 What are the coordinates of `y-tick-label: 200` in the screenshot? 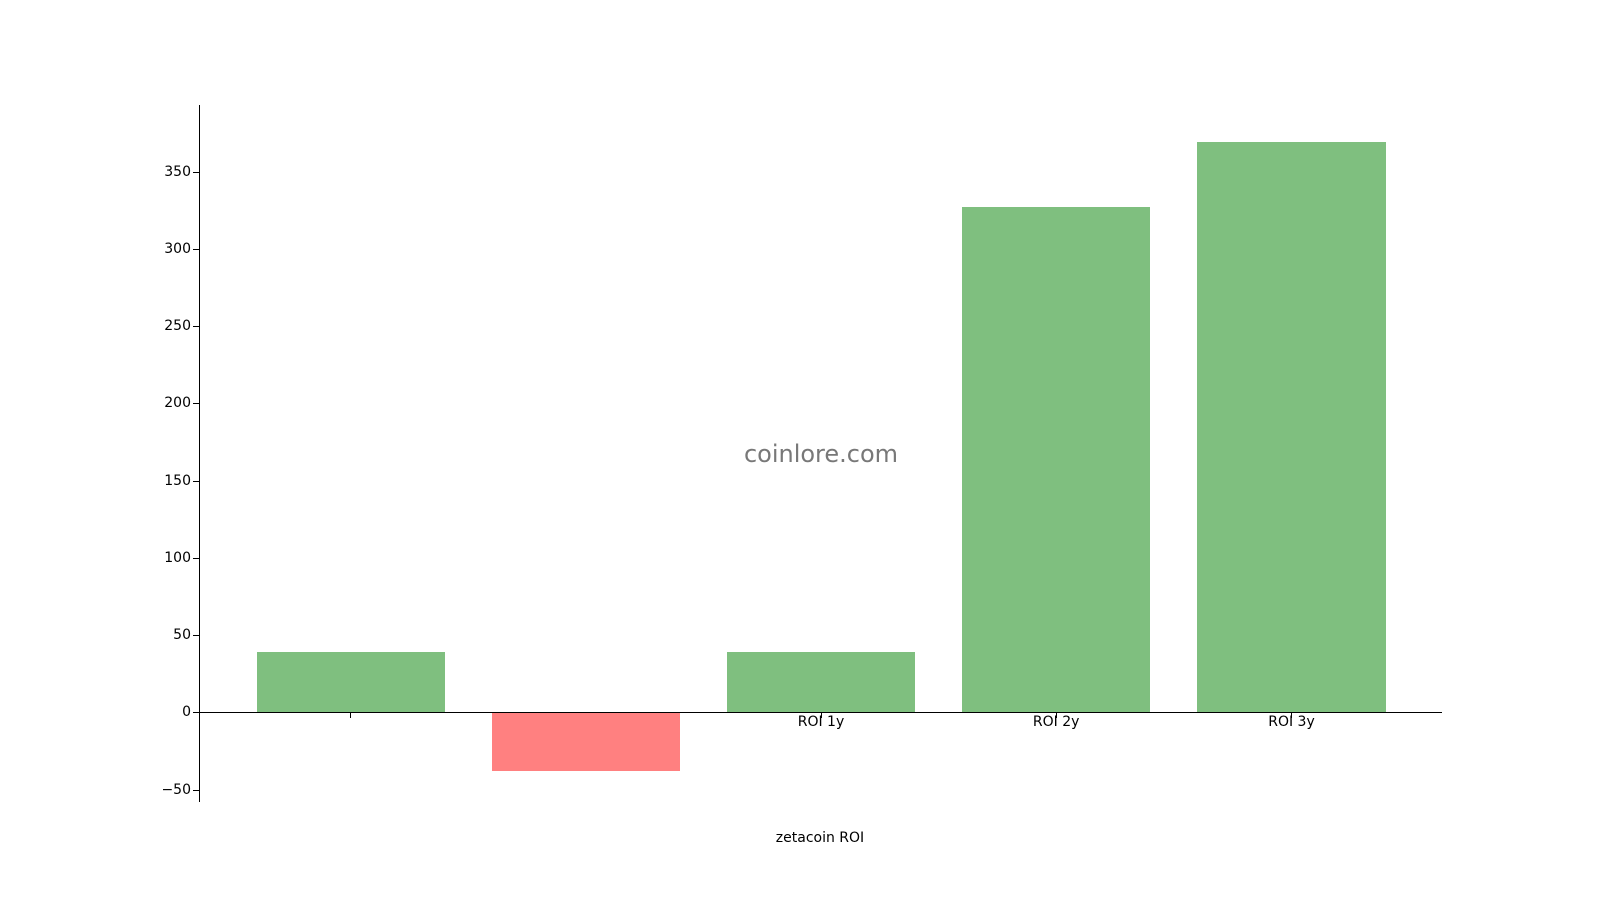 It's located at (177, 403).